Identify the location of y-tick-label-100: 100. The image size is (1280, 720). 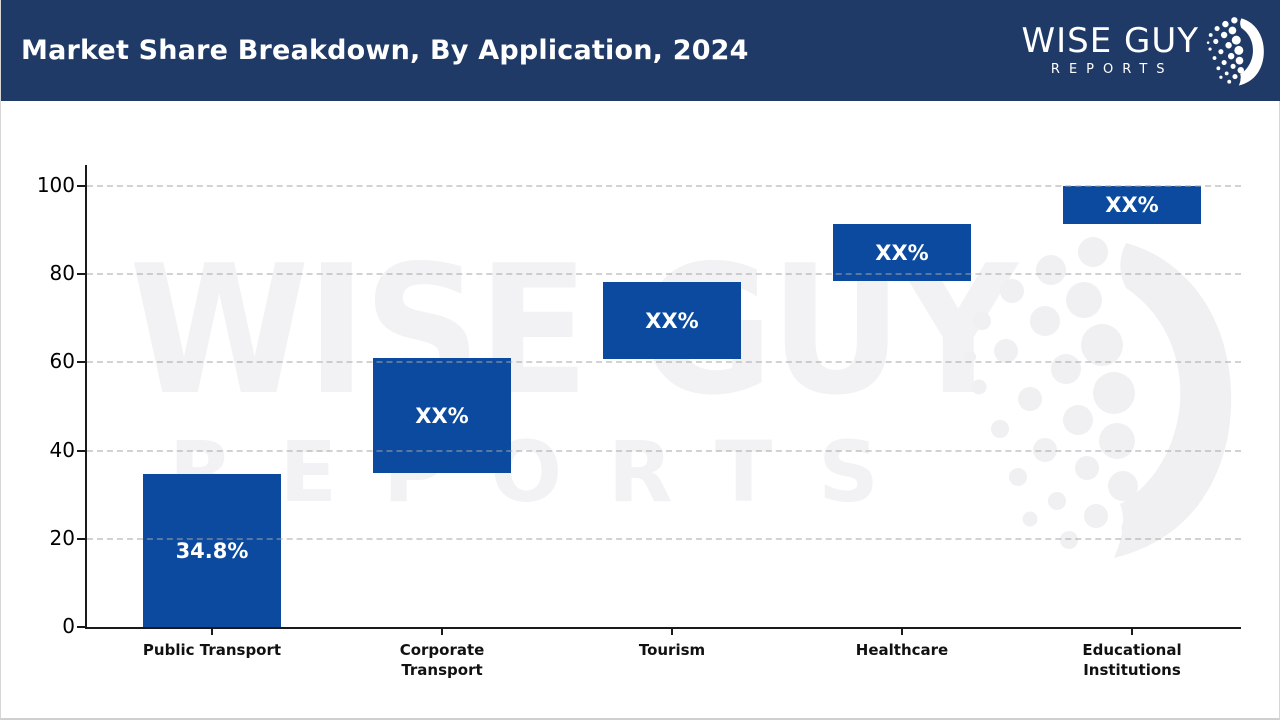
(55, 185).